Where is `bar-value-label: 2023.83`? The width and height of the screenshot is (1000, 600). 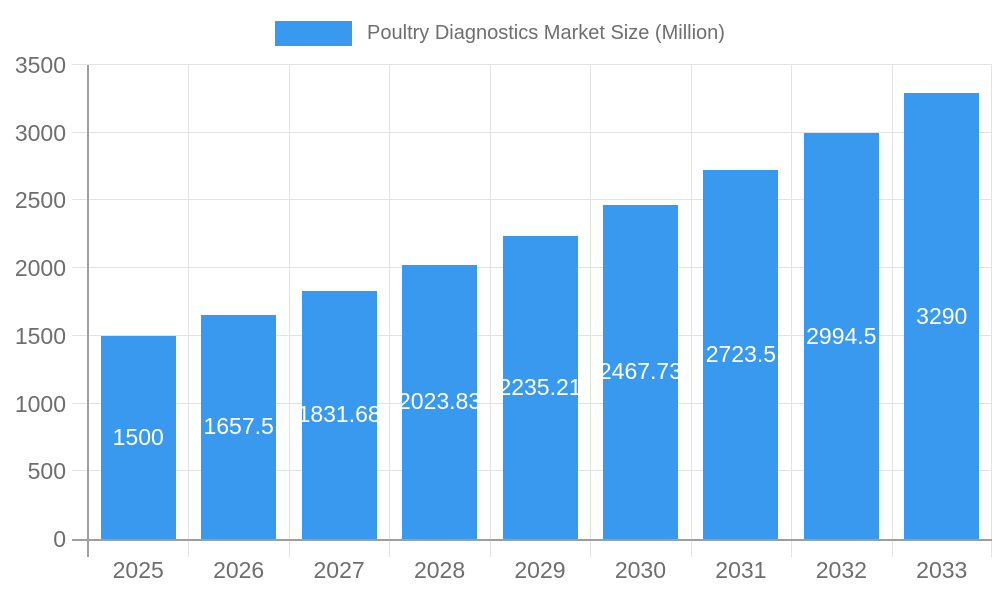 bar-value-label: 2023.83 is located at coordinates (440, 401).